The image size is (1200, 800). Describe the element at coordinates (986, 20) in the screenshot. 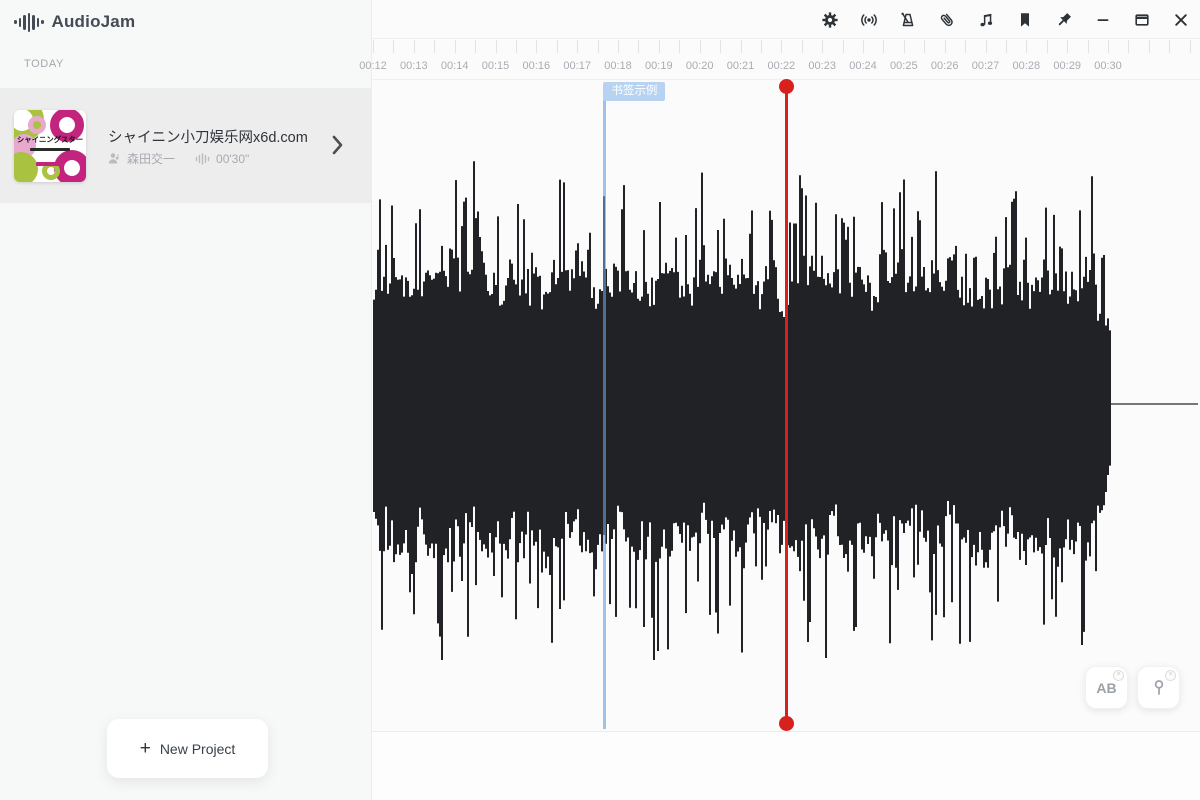

I see `music-note-icon` at that location.